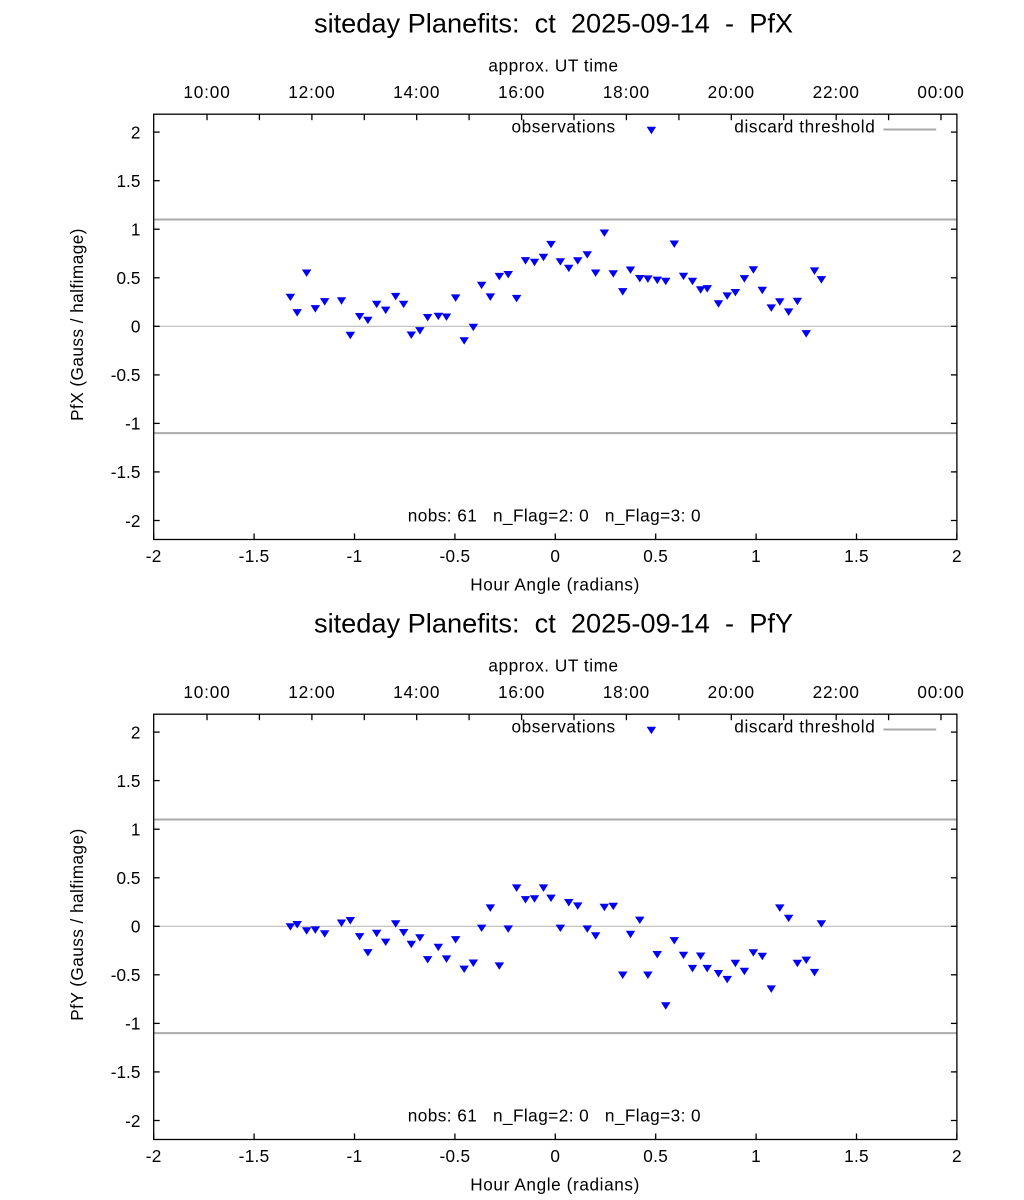  What do you see at coordinates (553, 22) in the screenshot?
I see `svg-text:siteday Planefits: ct 2025-0: siteday Planefits: ct 2025-09-14 - PfX` at bounding box center [553, 22].